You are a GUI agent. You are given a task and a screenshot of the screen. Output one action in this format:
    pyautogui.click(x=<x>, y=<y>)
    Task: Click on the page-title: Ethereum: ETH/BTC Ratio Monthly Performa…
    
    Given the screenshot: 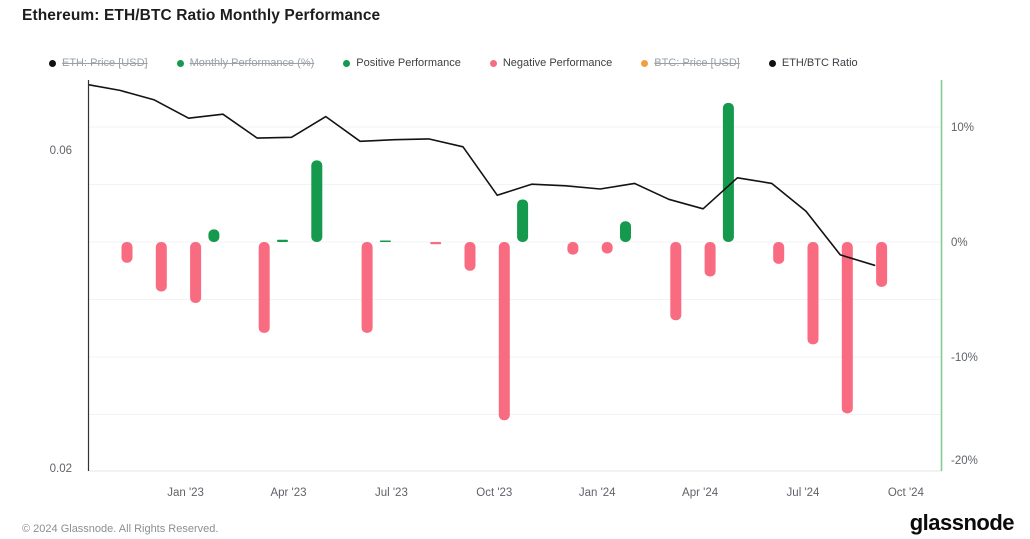 What is the action you would take?
    pyautogui.click(x=201, y=15)
    